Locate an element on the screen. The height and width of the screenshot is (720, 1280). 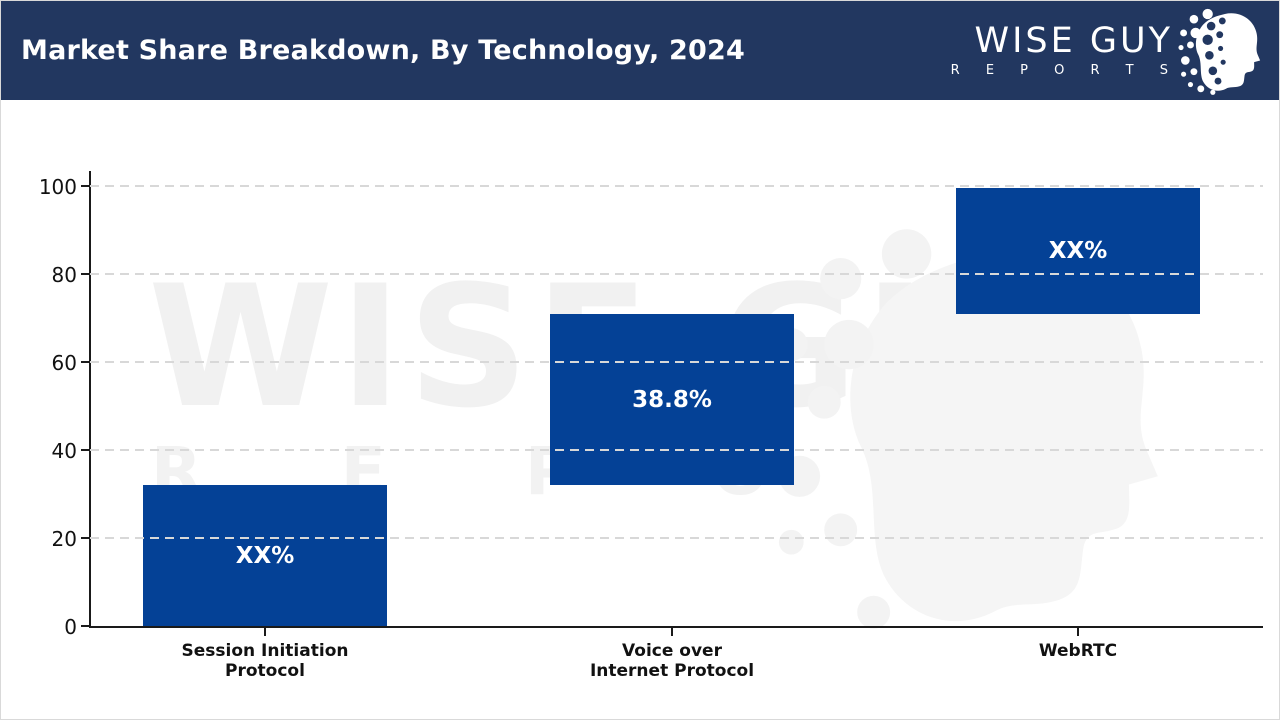
y-axis-tick-label: 20 is located at coordinates (64, 539).